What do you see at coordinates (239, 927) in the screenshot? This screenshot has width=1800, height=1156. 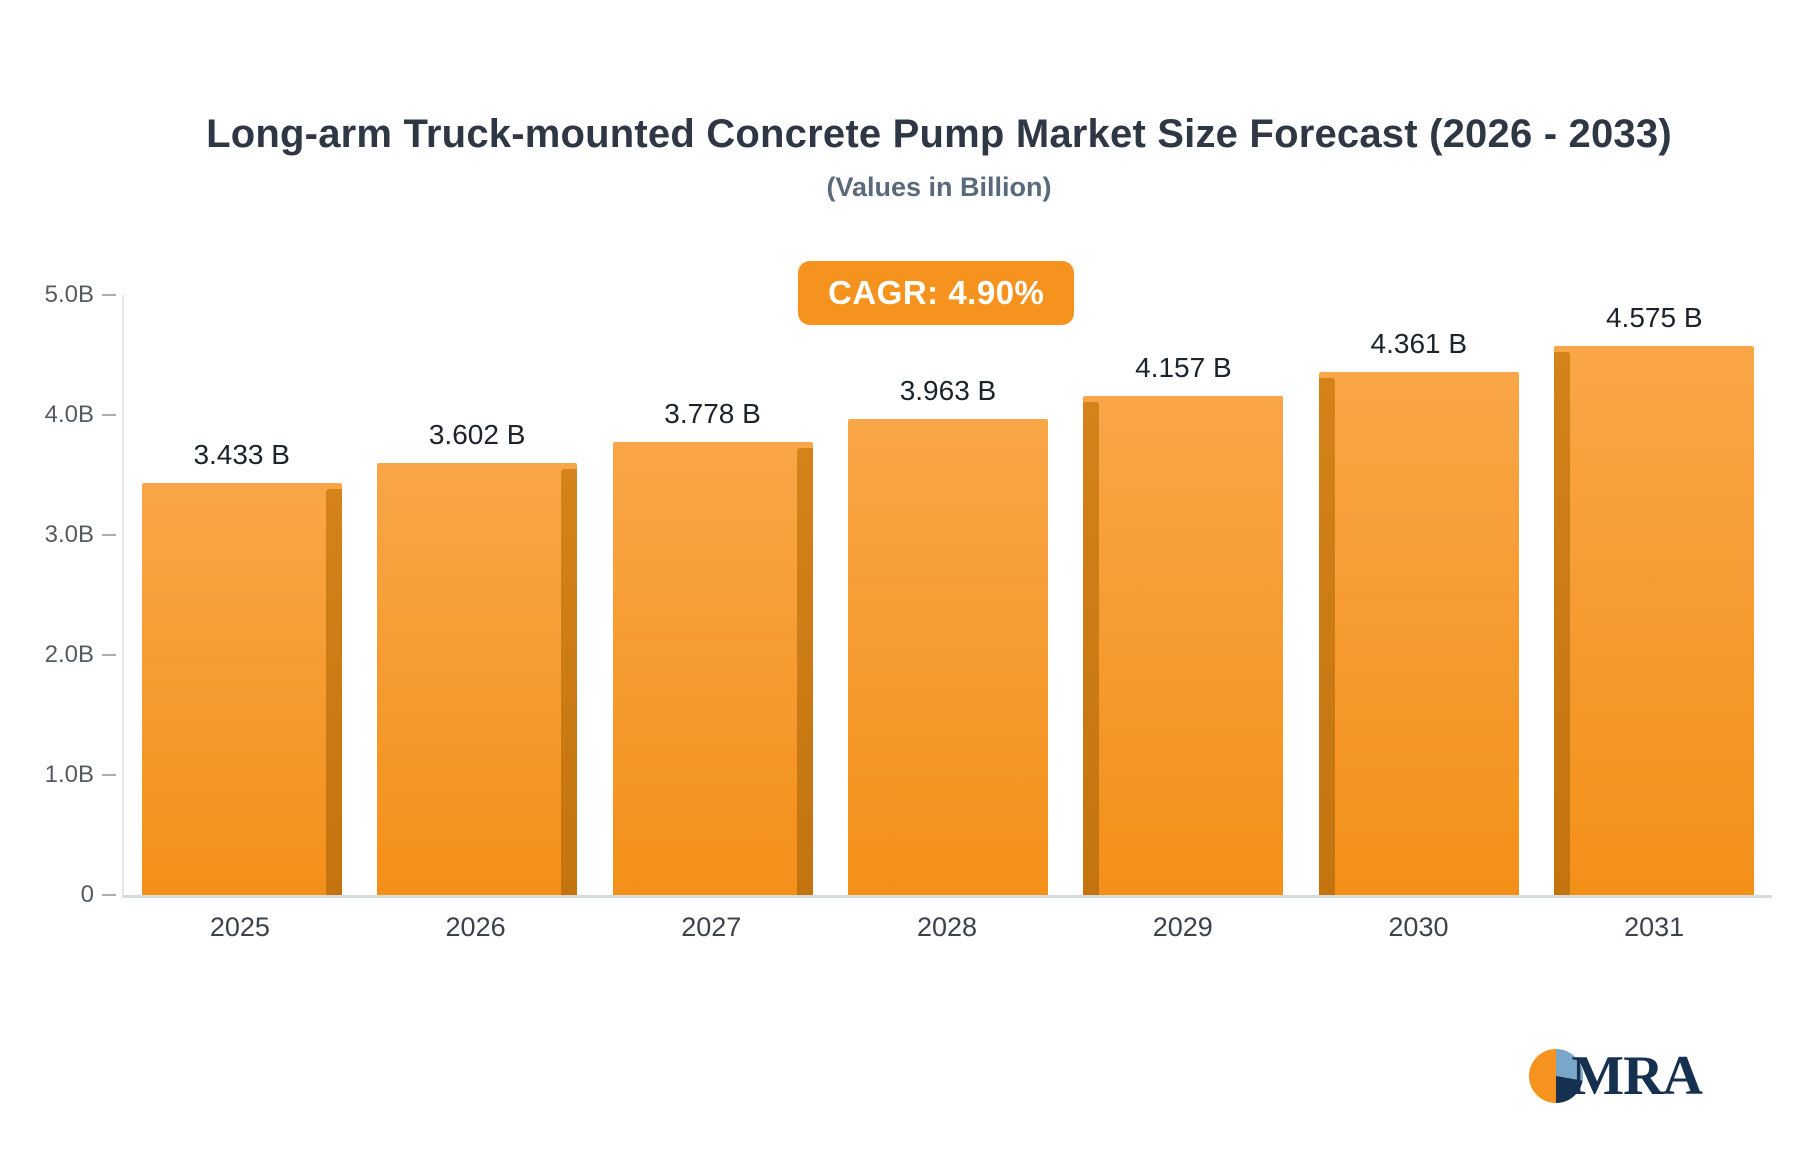 I see `x-axis-label-2025: 2025` at bounding box center [239, 927].